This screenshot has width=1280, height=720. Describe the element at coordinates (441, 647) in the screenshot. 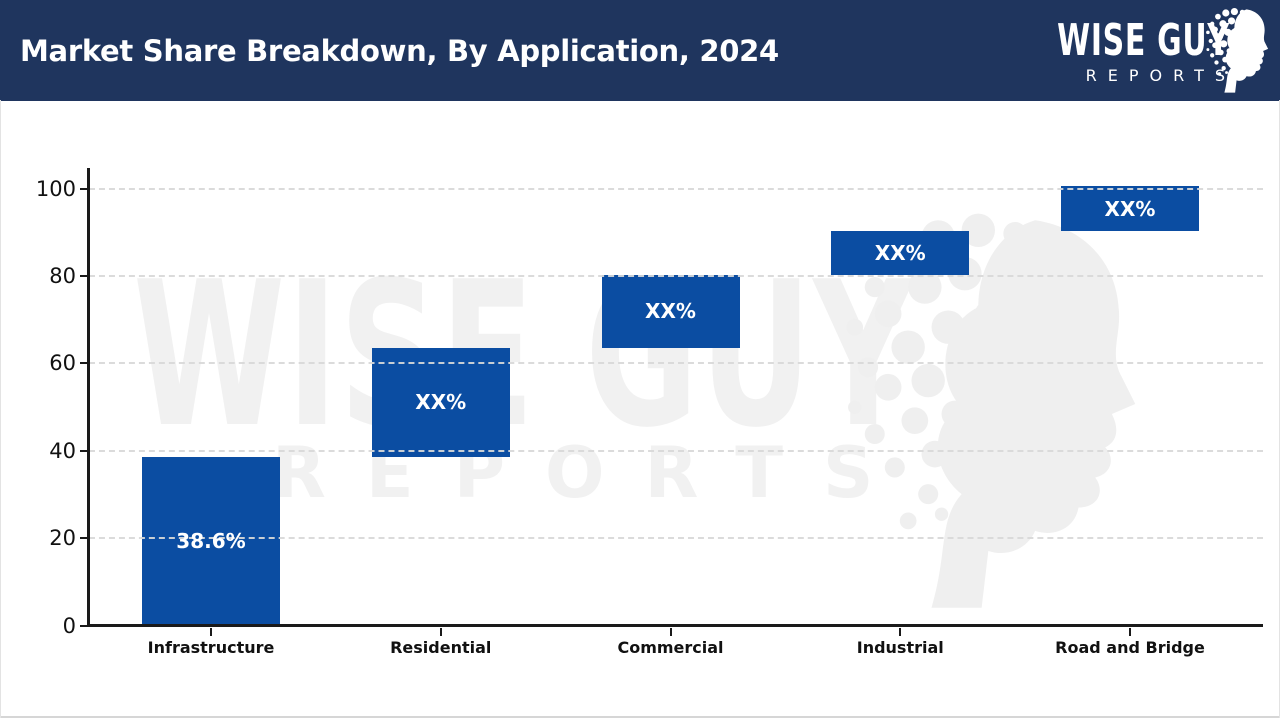

I see `x-category-label: Residential` at that location.